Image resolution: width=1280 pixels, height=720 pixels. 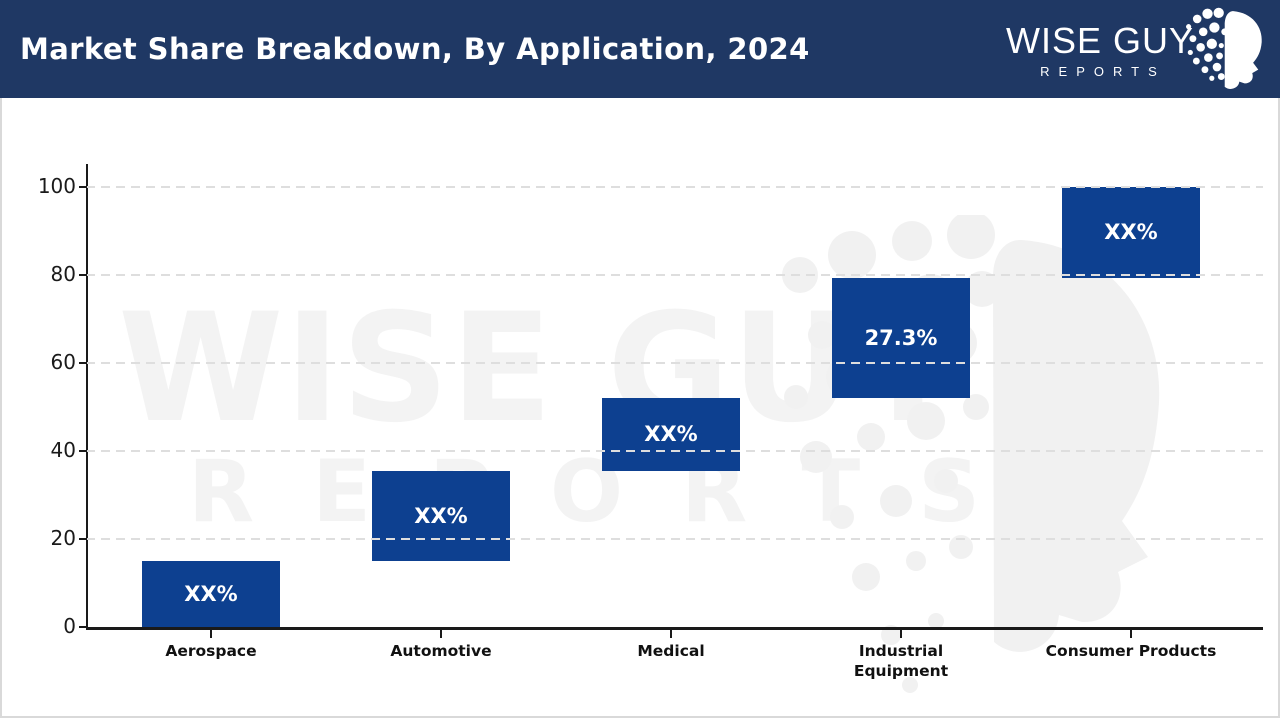 I want to click on frame-left-line, so click(x=1, y=408).